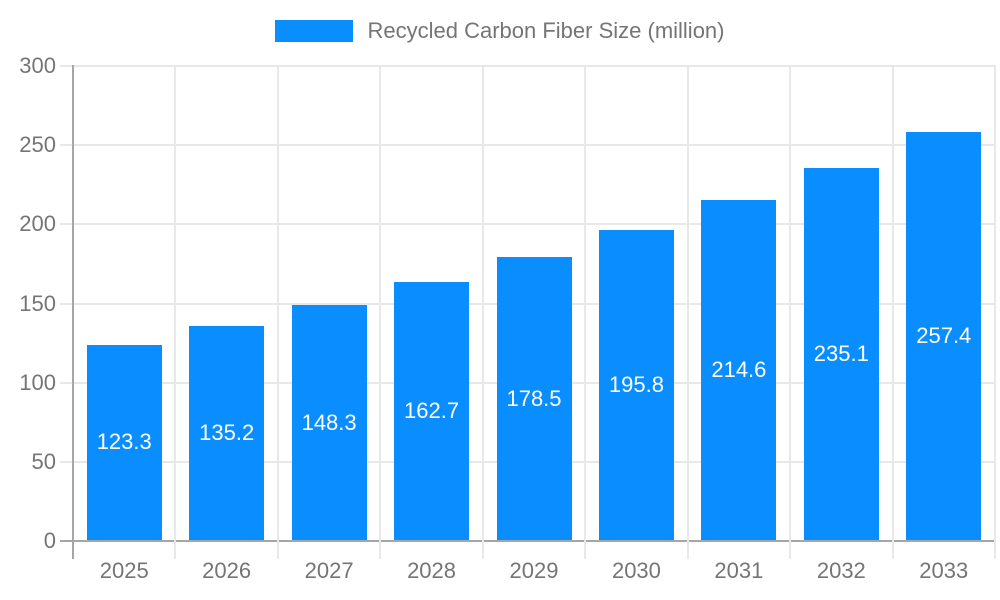 This screenshot has width=1000, height=600. I want to click on x-tick-label: 2030, so click(636, 570).